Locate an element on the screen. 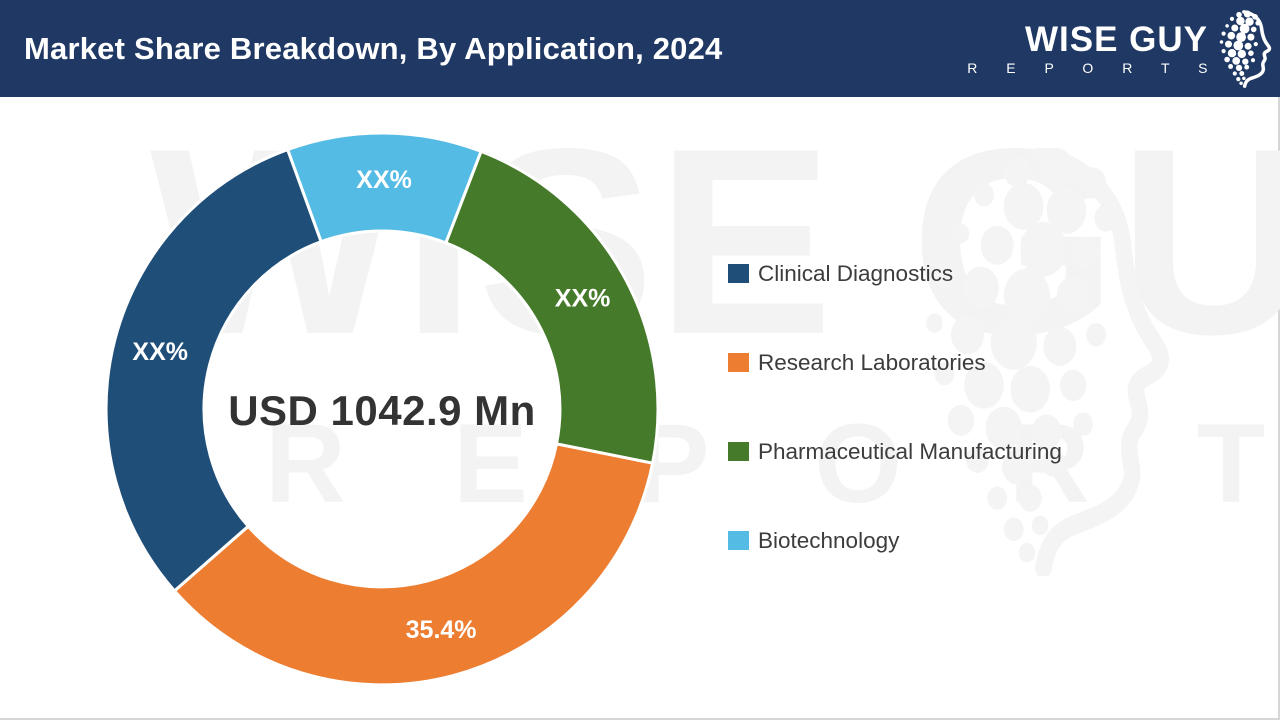 The image size is (1280, 720). legend-label: Pharmaceutical Manufacturing is located at coordinates (910, 451).